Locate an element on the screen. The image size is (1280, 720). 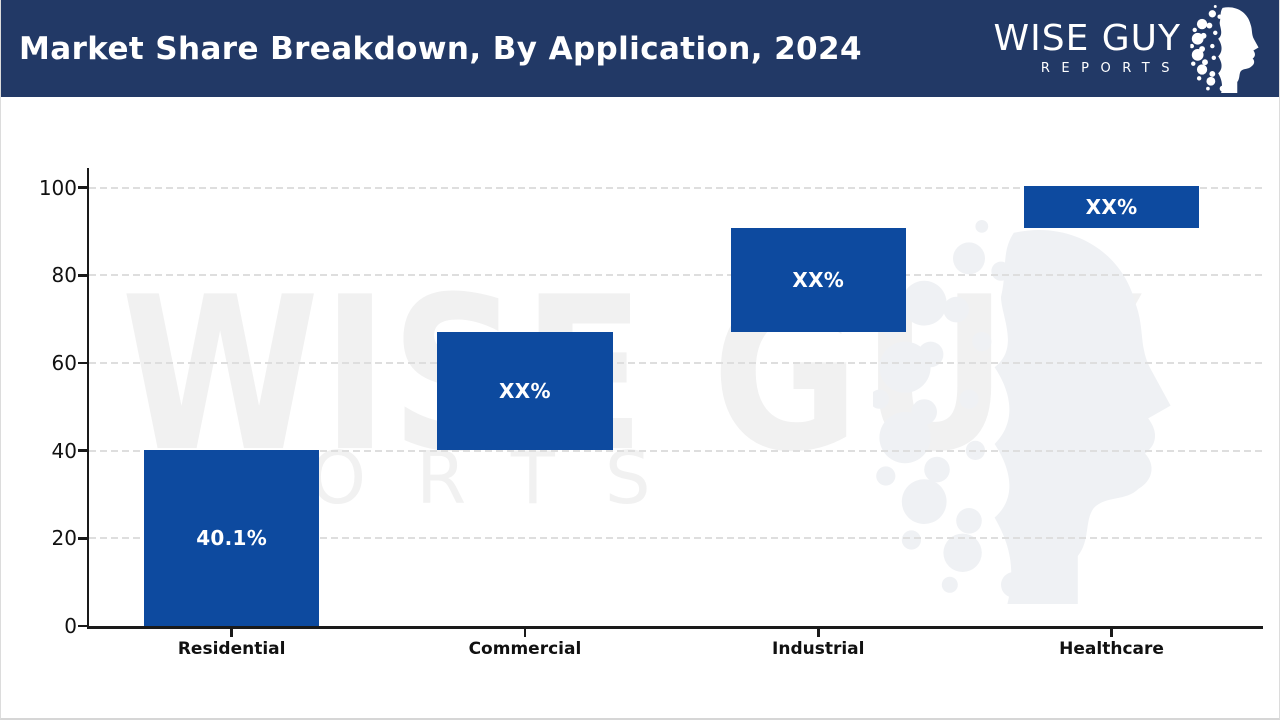
logo-text: WISE GUY REPORTS is located at coordinates (1087, 47).